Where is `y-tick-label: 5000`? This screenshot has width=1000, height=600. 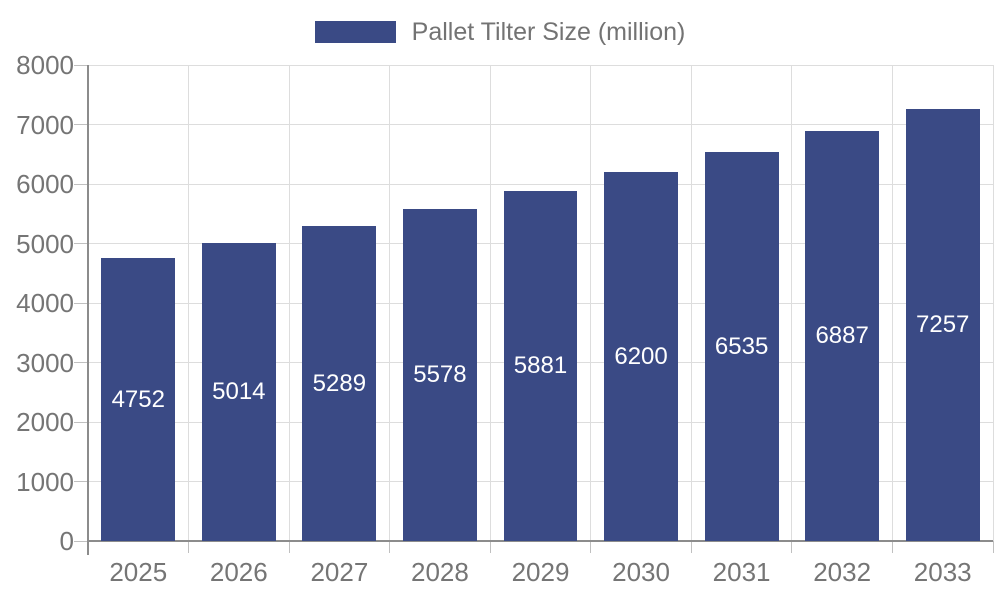
y-tick-label: 5000 is located at coordinates (45, 243).